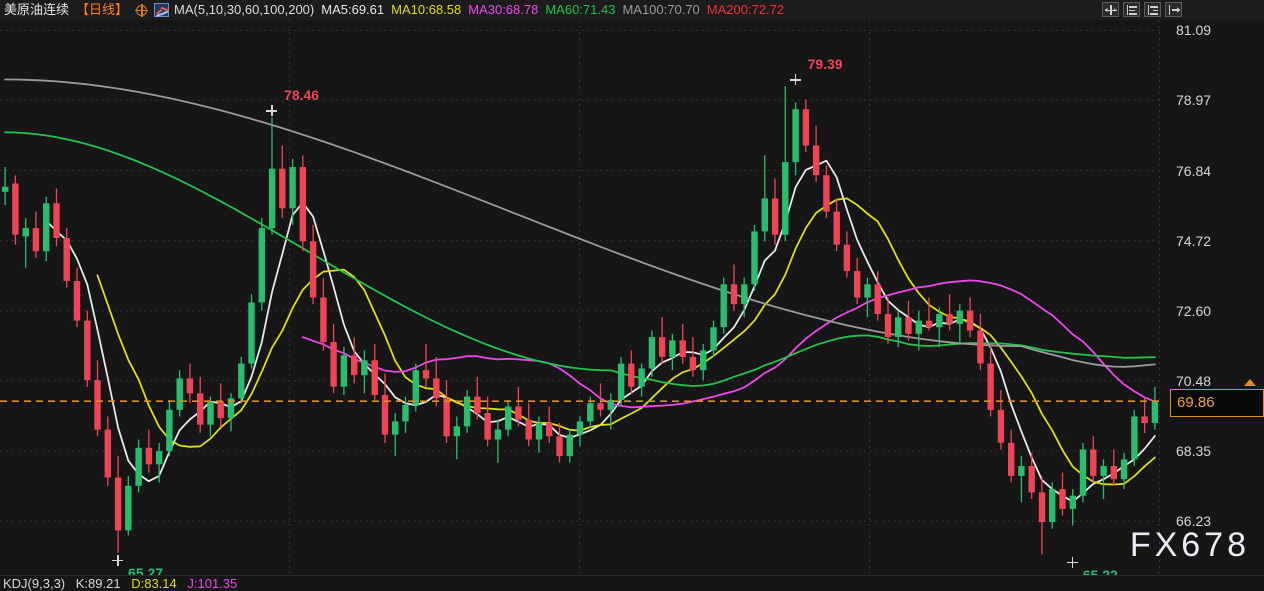  I want to click on ma100-value: MA100:70.70, so click(661, 9).